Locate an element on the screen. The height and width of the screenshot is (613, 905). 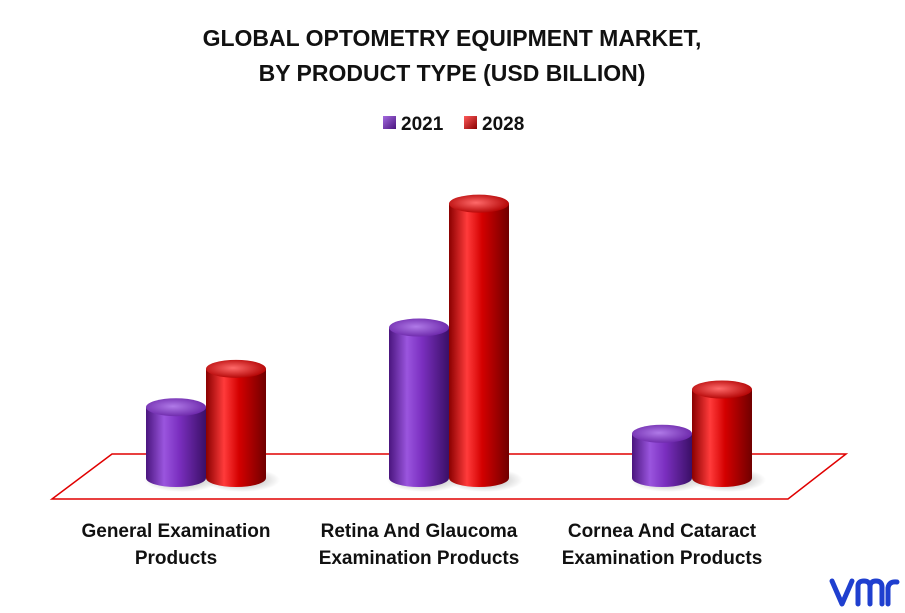
legend: 2021 2028 is located at coordinates (453, 124).